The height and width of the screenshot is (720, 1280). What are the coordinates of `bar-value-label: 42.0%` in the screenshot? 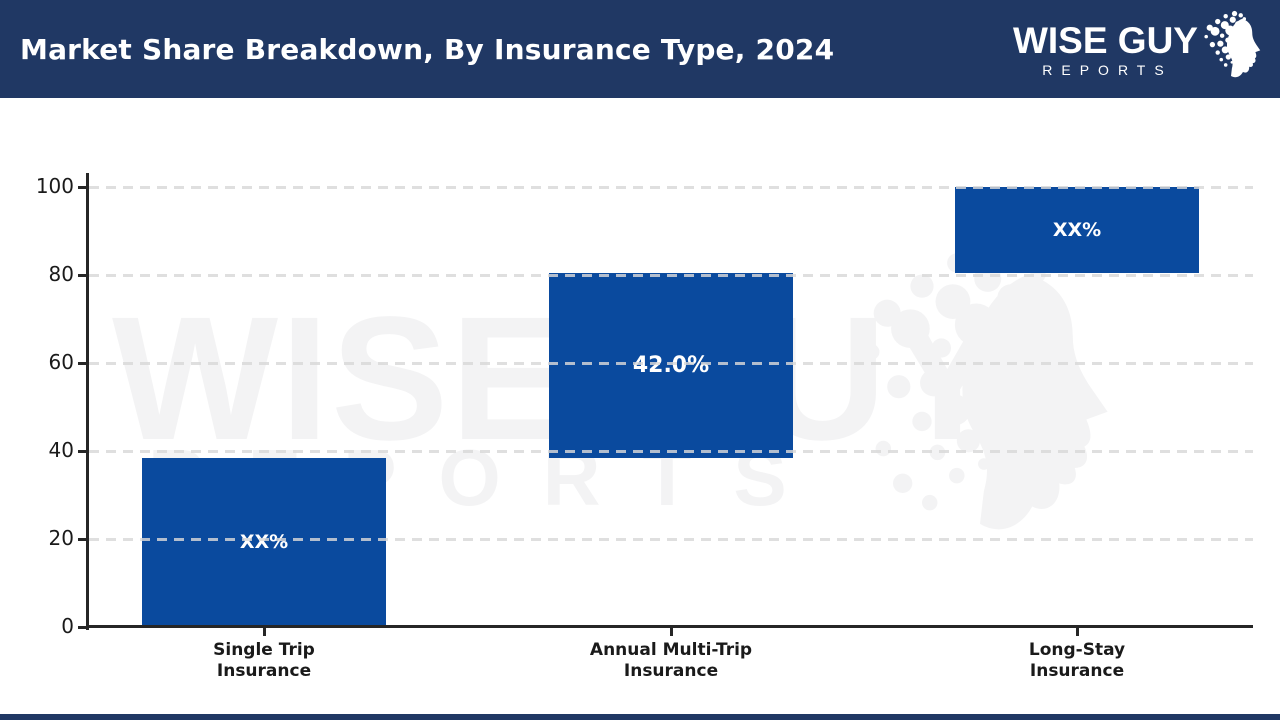 It's located at (671, 365).